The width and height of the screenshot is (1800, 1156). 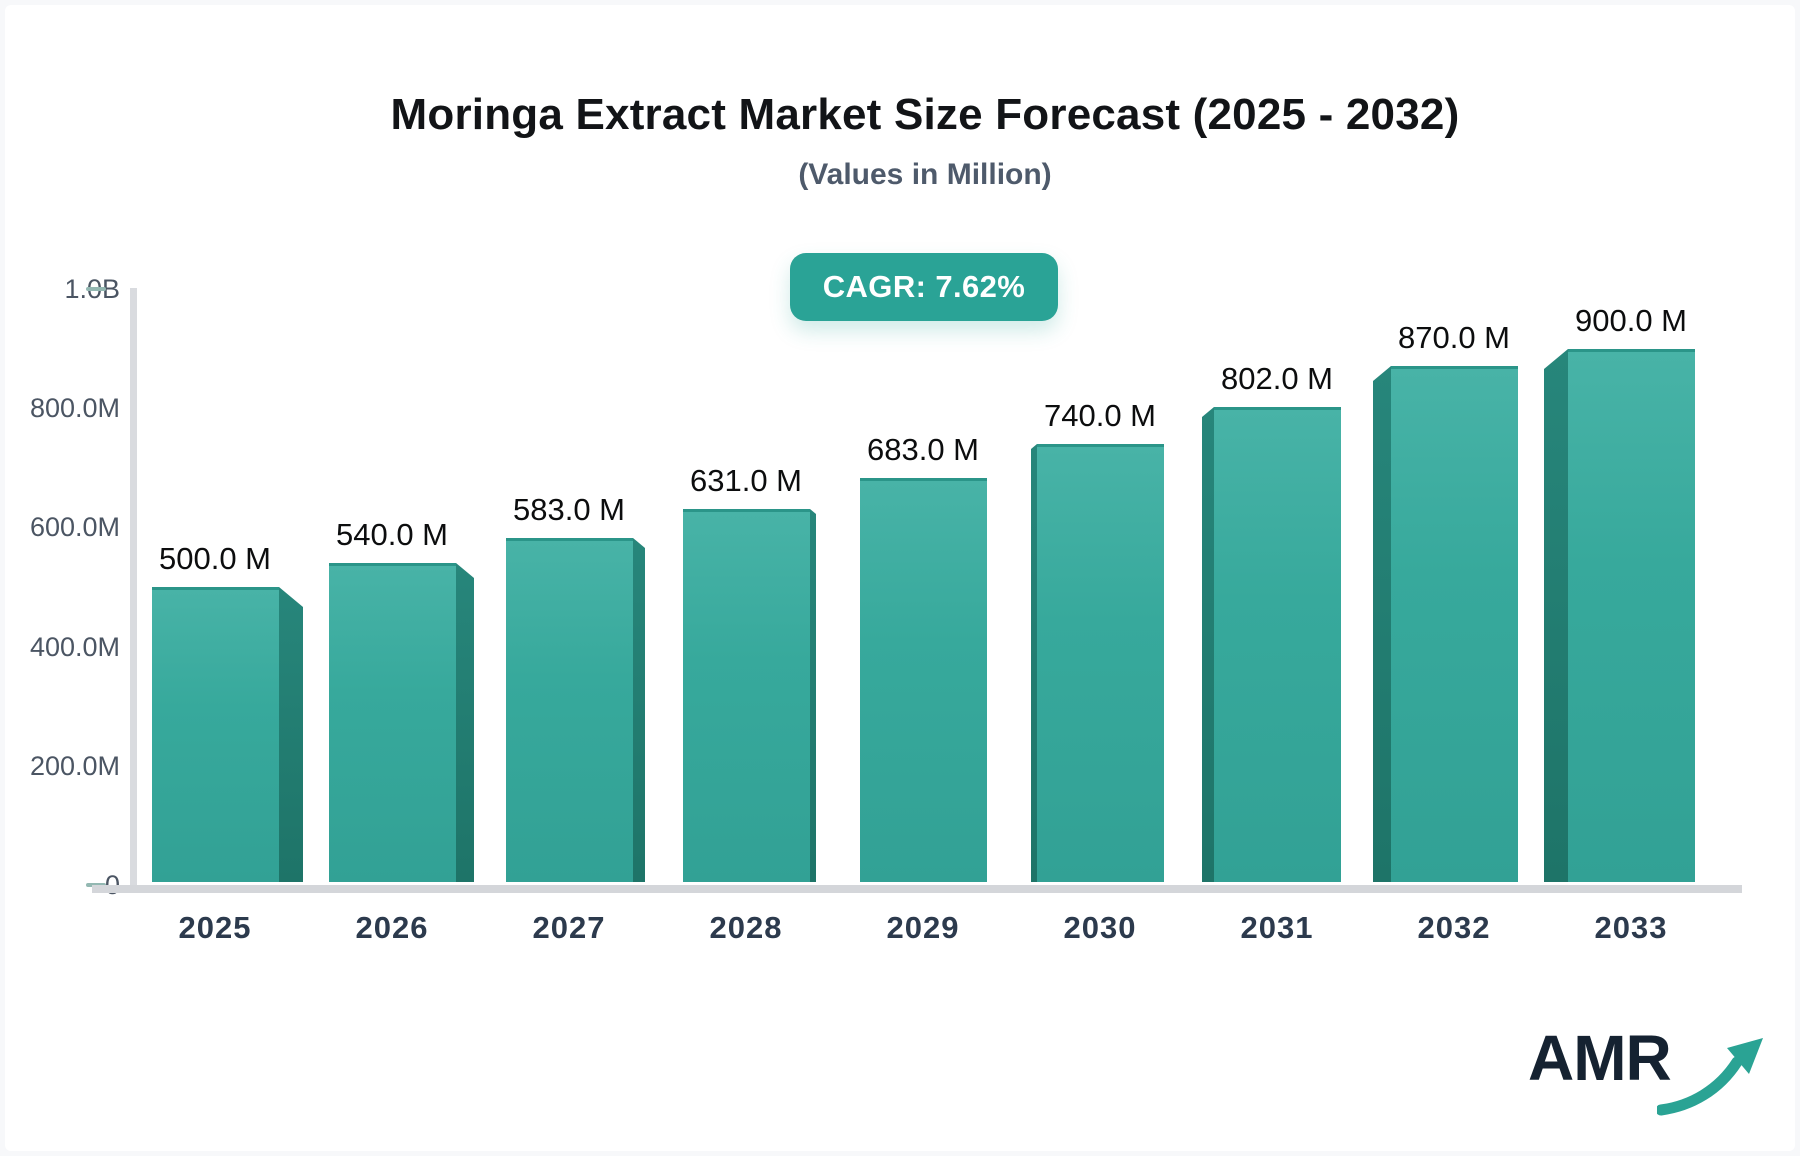 I want to click on x-tick-label-2027: 2027, so click(x=569, y=927).